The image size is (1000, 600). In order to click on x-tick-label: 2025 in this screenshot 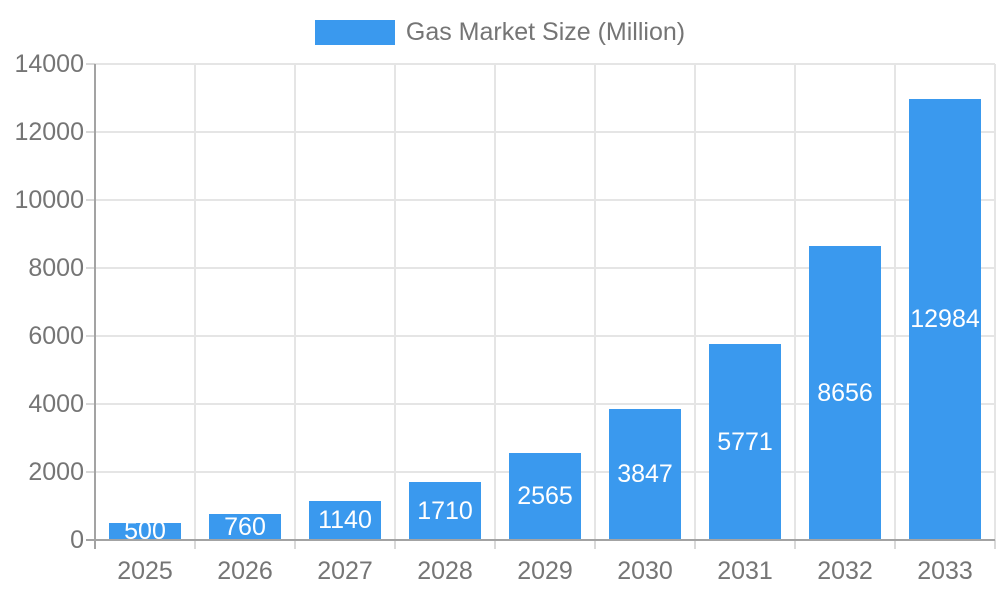, I will do `click(145, 571)`.